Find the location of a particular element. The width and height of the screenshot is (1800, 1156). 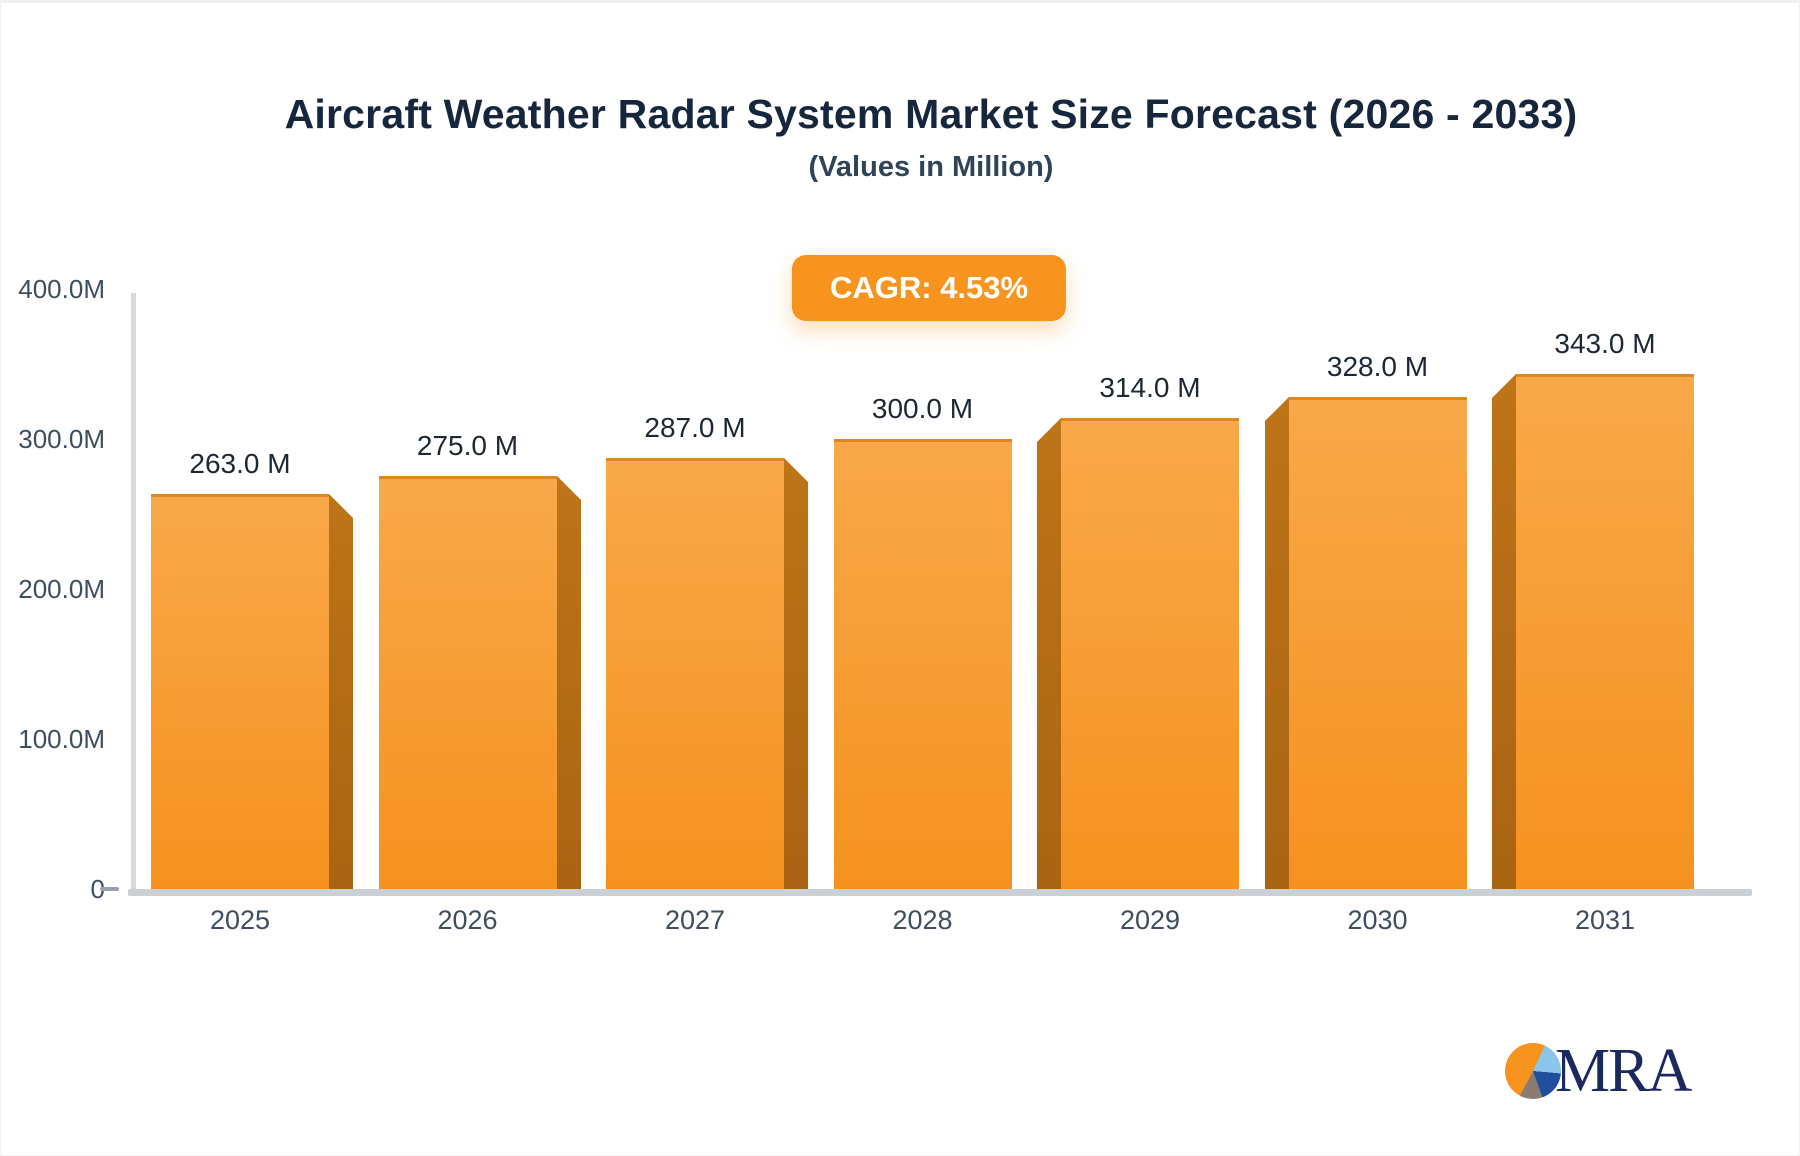

mra-pie-icon is located at coordinates (1533, 1071).